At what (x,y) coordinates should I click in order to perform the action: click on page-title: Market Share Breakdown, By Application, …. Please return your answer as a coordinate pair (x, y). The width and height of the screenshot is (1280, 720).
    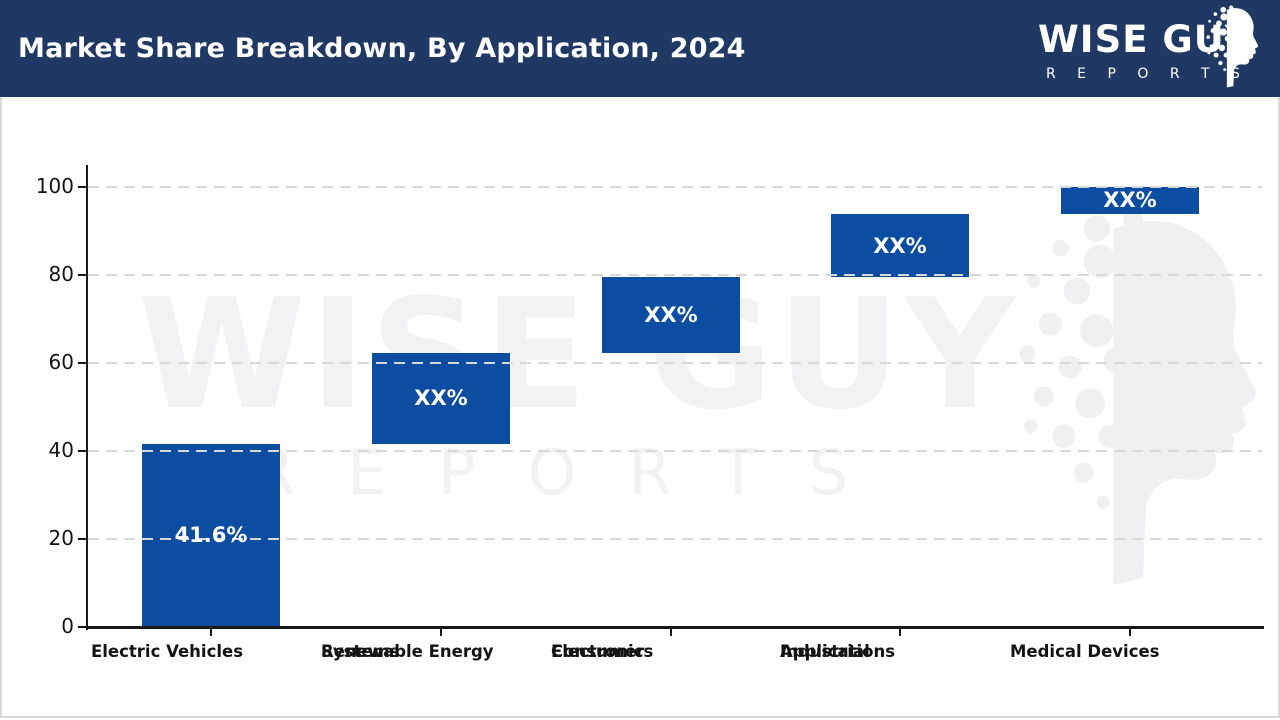
    Looking at the image, I should click on (382, 48).